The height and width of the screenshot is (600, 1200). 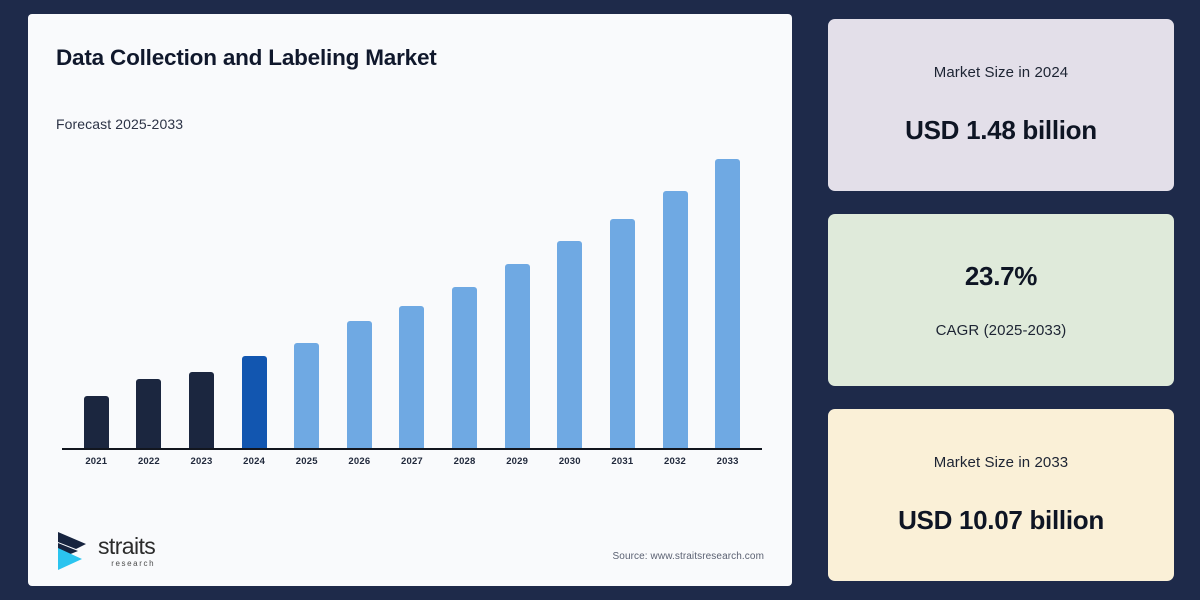 What do you see at coordinates (254, 401) in the screenshot?
I see `bar-2024` at bounding box center [254, 401].